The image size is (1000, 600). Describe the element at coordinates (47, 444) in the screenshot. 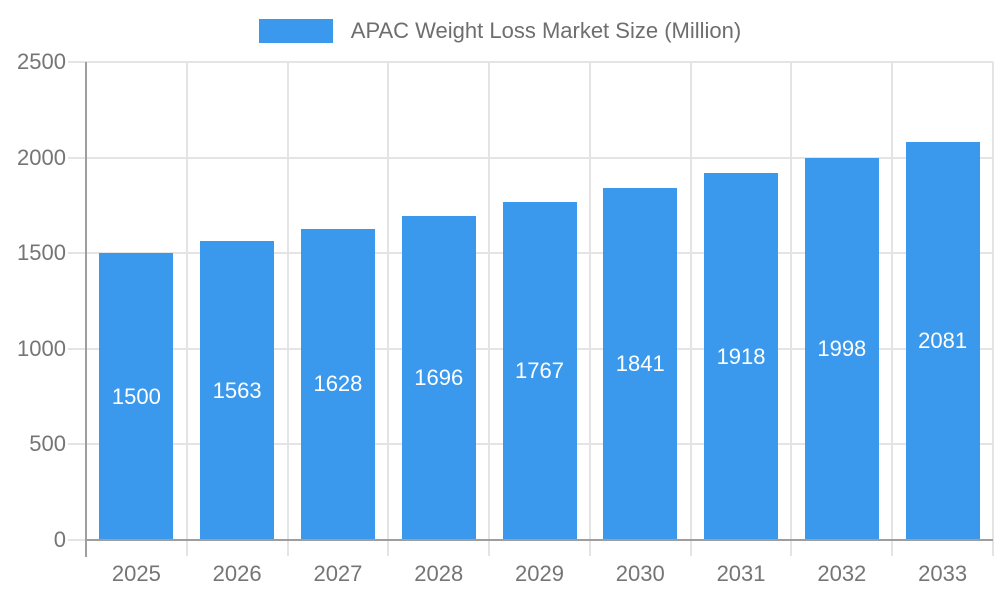

I see `y-tick-label: 500` at that location.